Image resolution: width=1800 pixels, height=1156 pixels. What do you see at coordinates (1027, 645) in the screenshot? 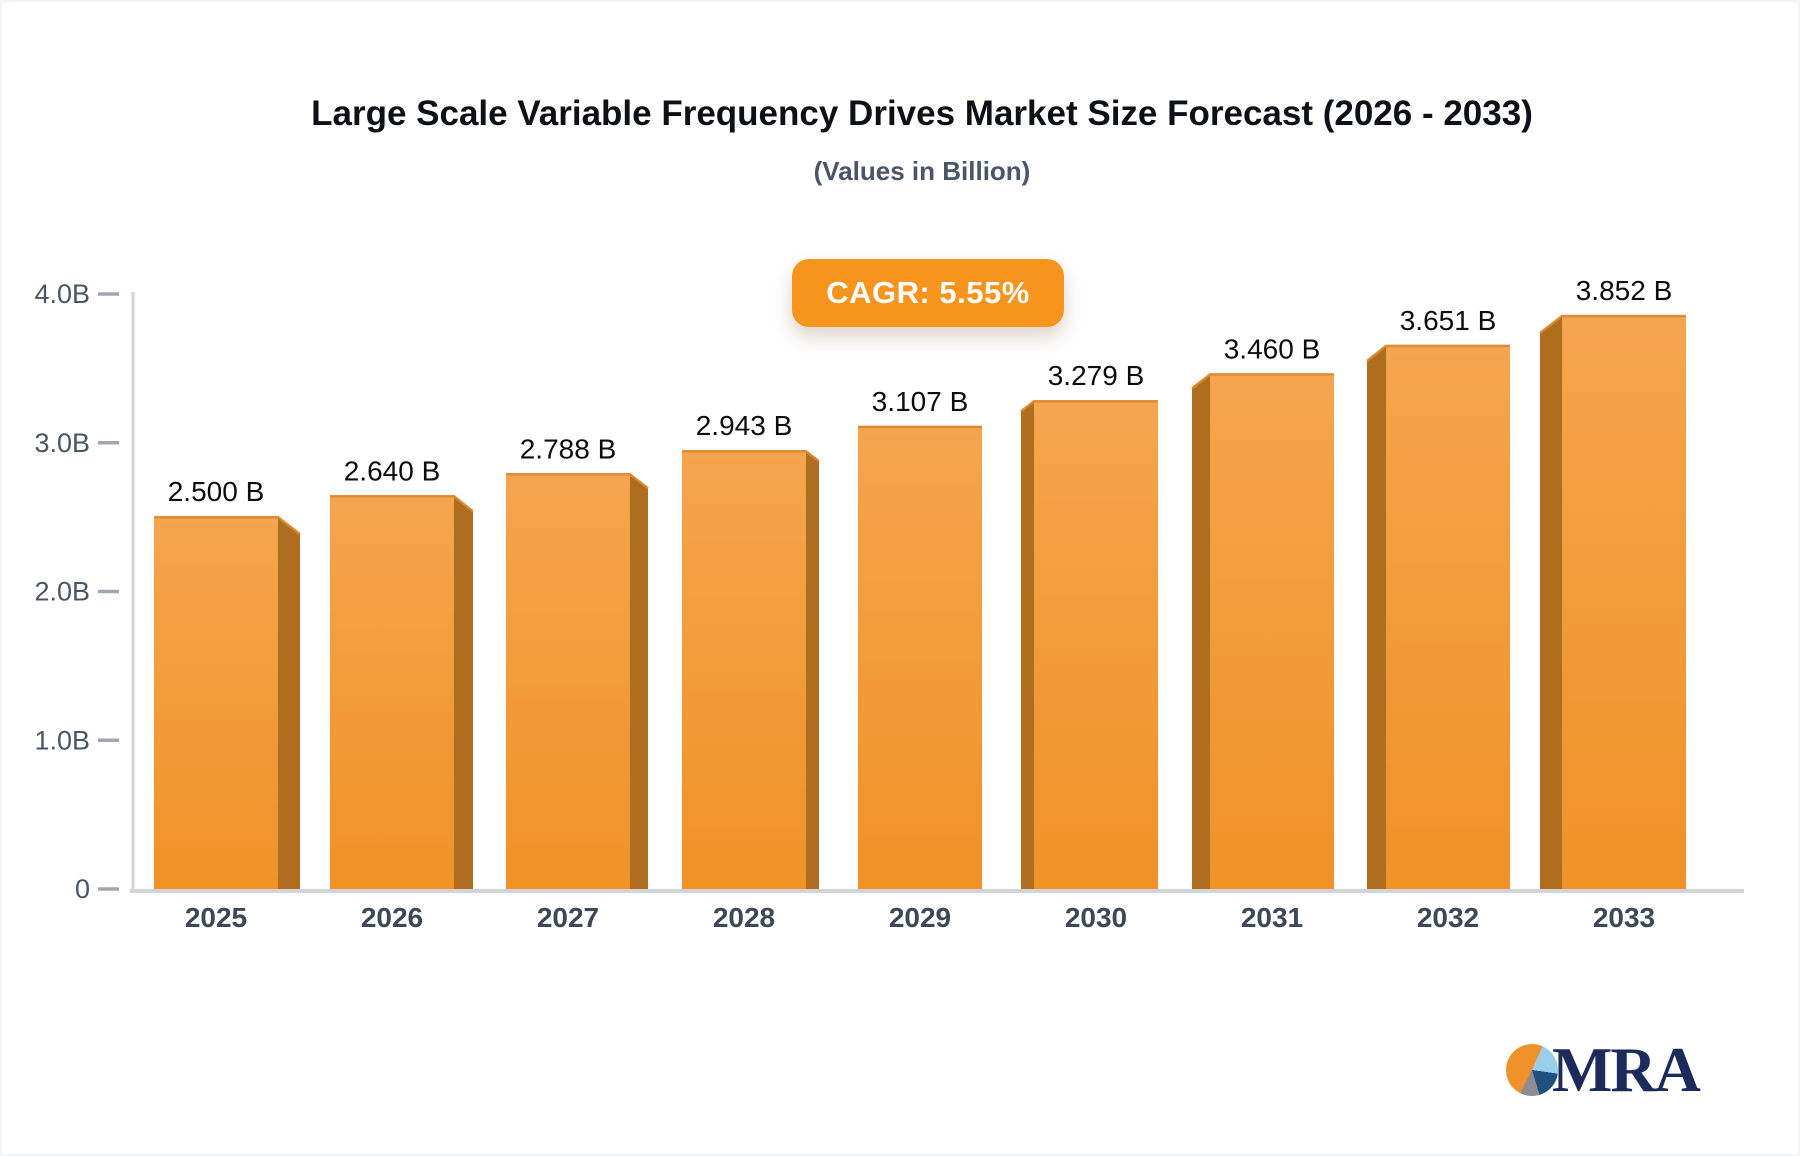
I see `bar-side-2030` at bounding box center [1027, 645].